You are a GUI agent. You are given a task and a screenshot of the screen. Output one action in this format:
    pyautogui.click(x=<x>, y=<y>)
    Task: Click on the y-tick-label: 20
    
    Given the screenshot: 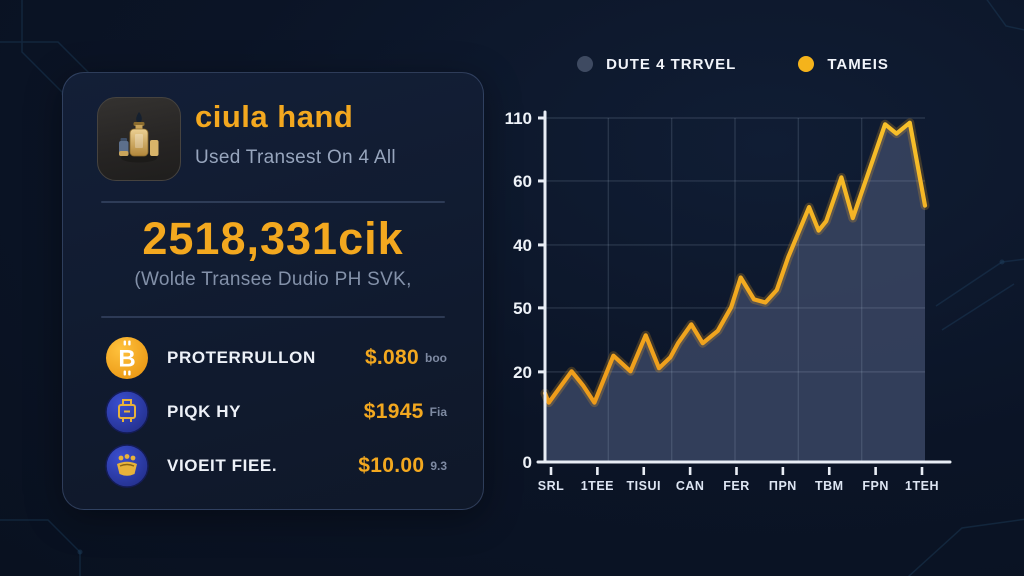 What is the action you would take?
    pyautogui.click(x=522, y=372)
    